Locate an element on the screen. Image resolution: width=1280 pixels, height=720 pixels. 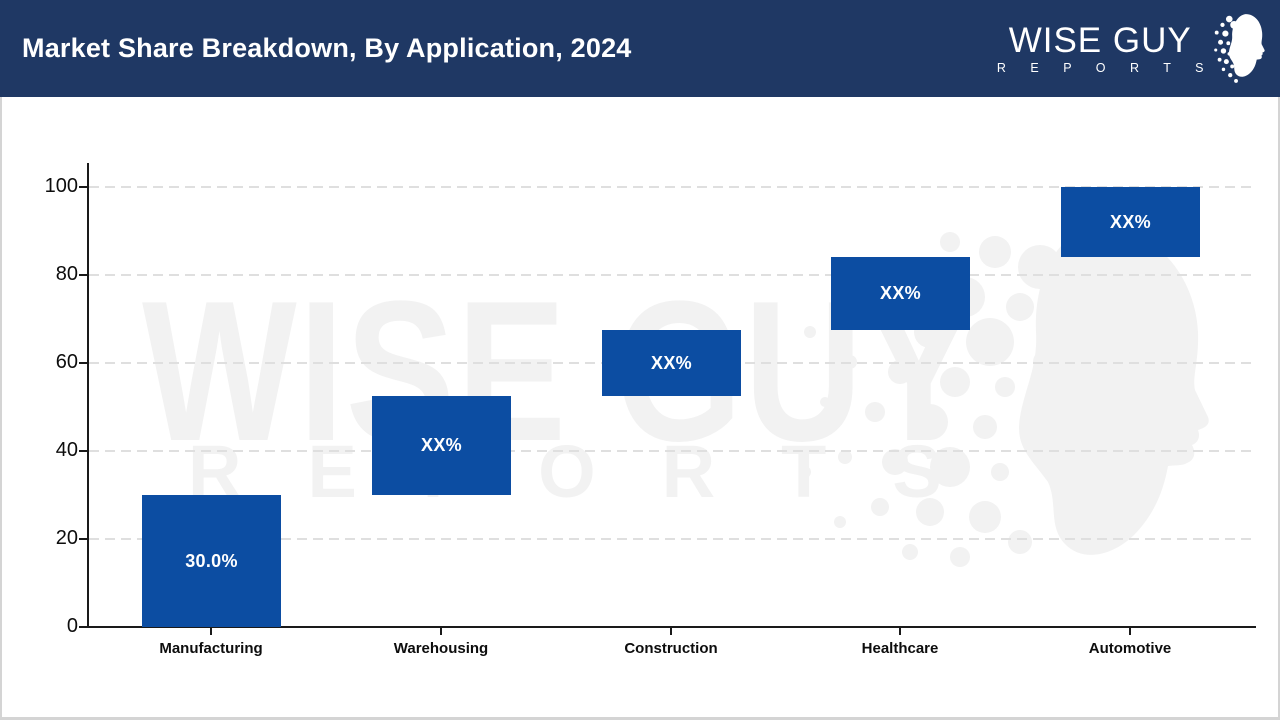
bar-value-label-warehousing: XX% is located at coordinates (441, 445).